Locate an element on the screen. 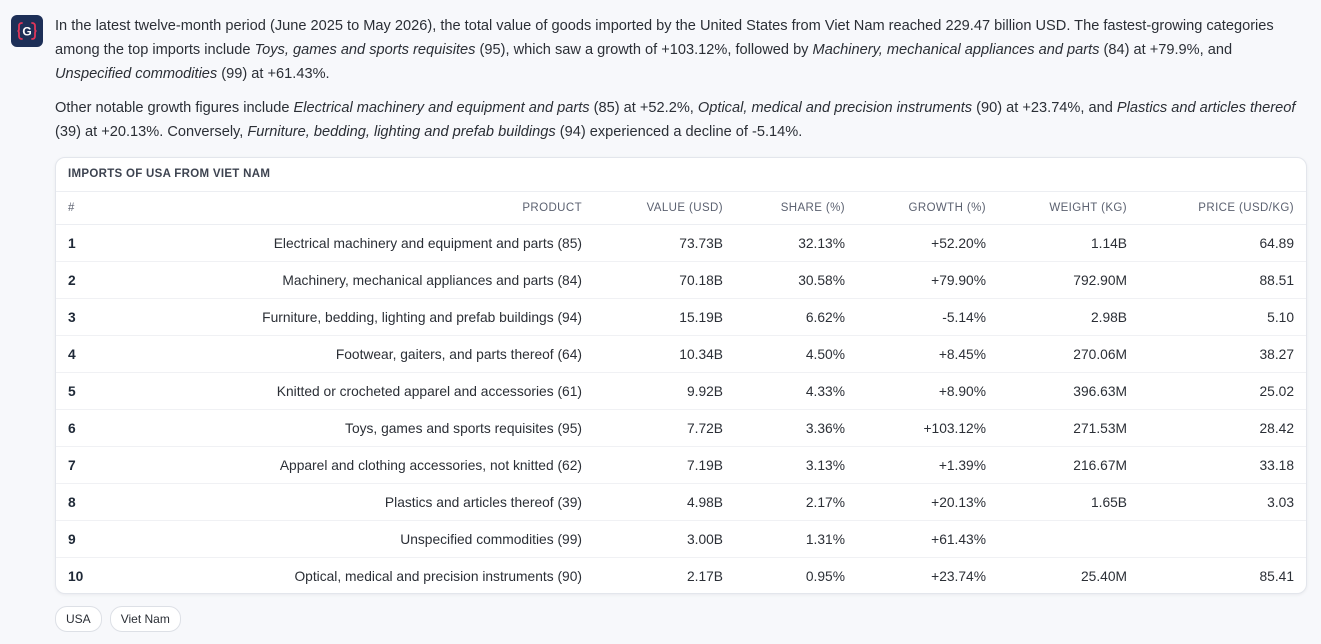 This screenshot has height=644, width=1321. column-header-rank: # is located at coordinates (86, 208).